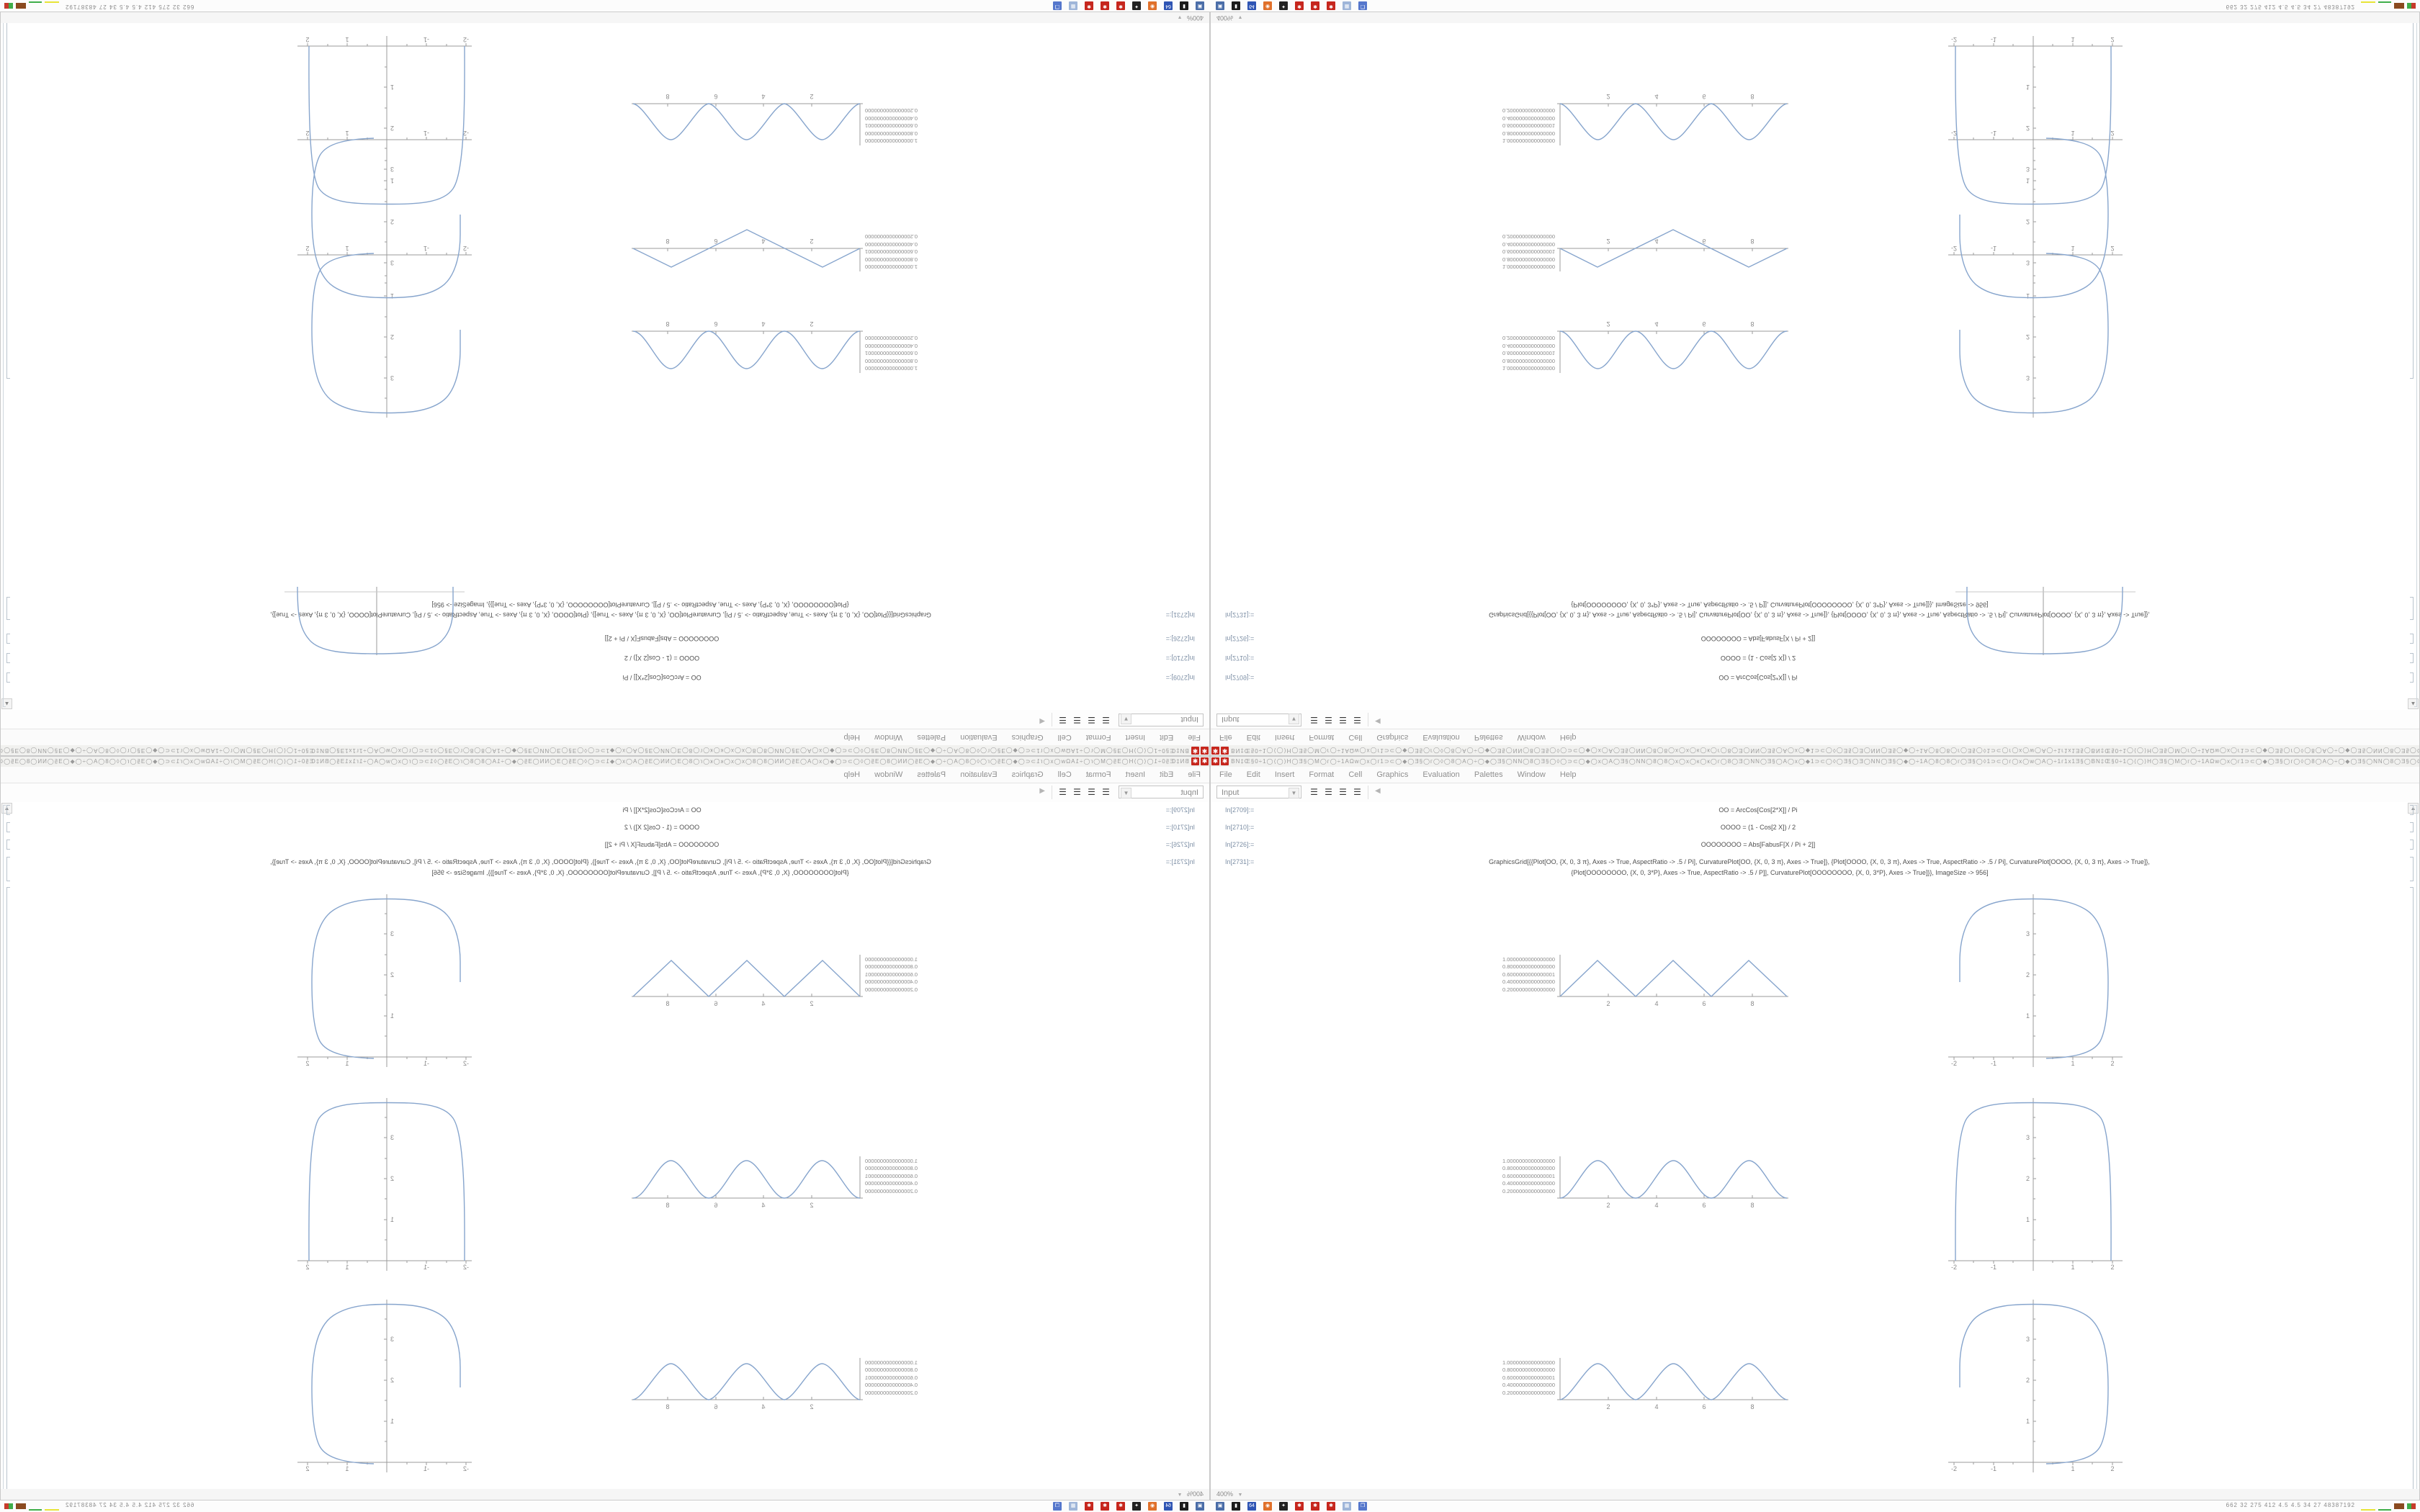 This screenshot has width=2420, height=1512. I want to click on terminal-icon: ▮, so click(1236, 5).